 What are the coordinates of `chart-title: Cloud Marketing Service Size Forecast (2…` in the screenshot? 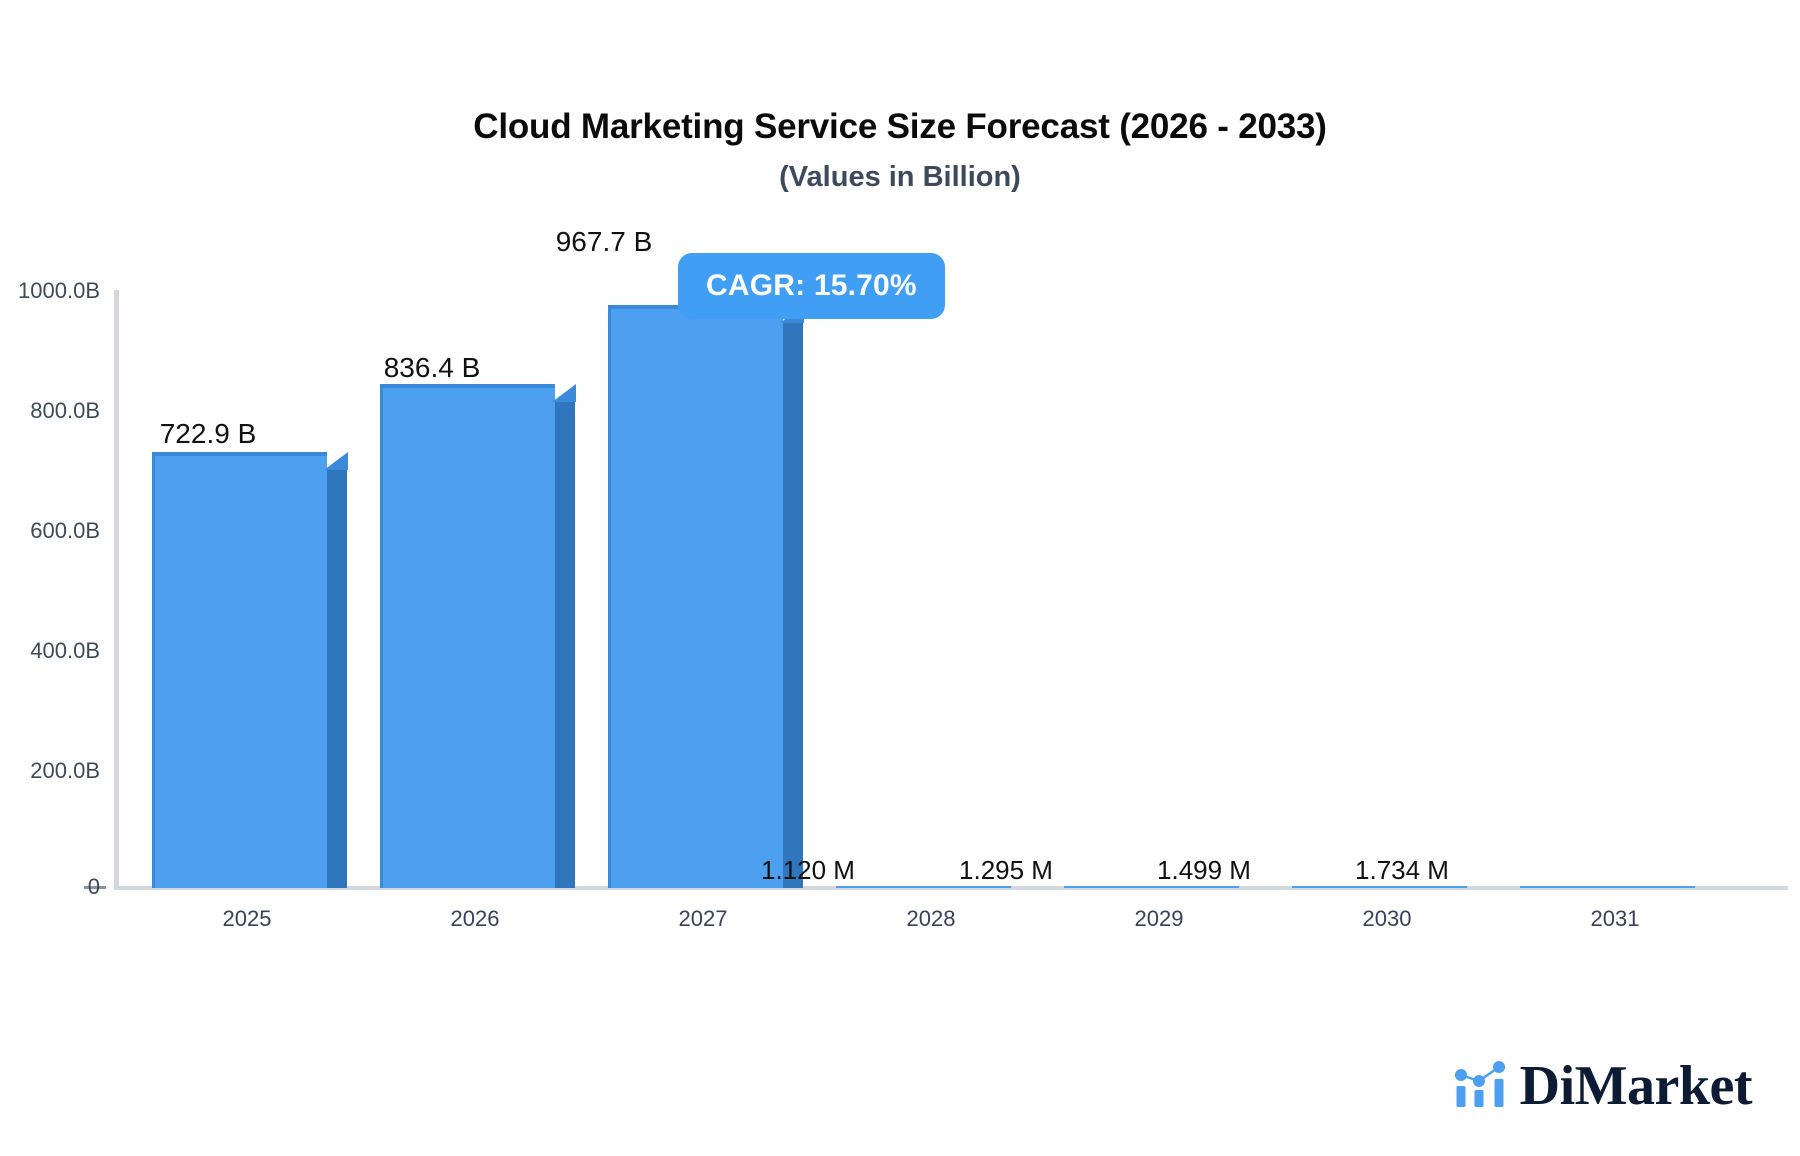 It's located at (900, 126).